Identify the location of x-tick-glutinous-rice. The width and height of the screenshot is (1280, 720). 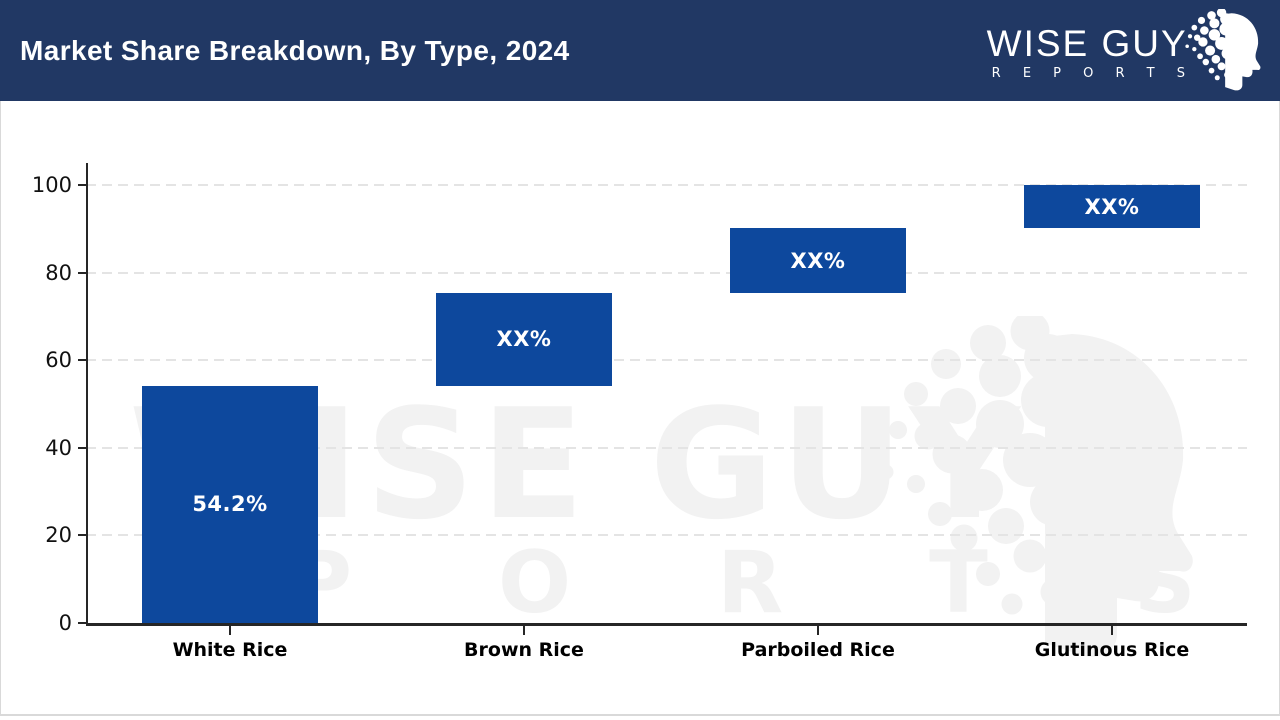
(1112, 630).